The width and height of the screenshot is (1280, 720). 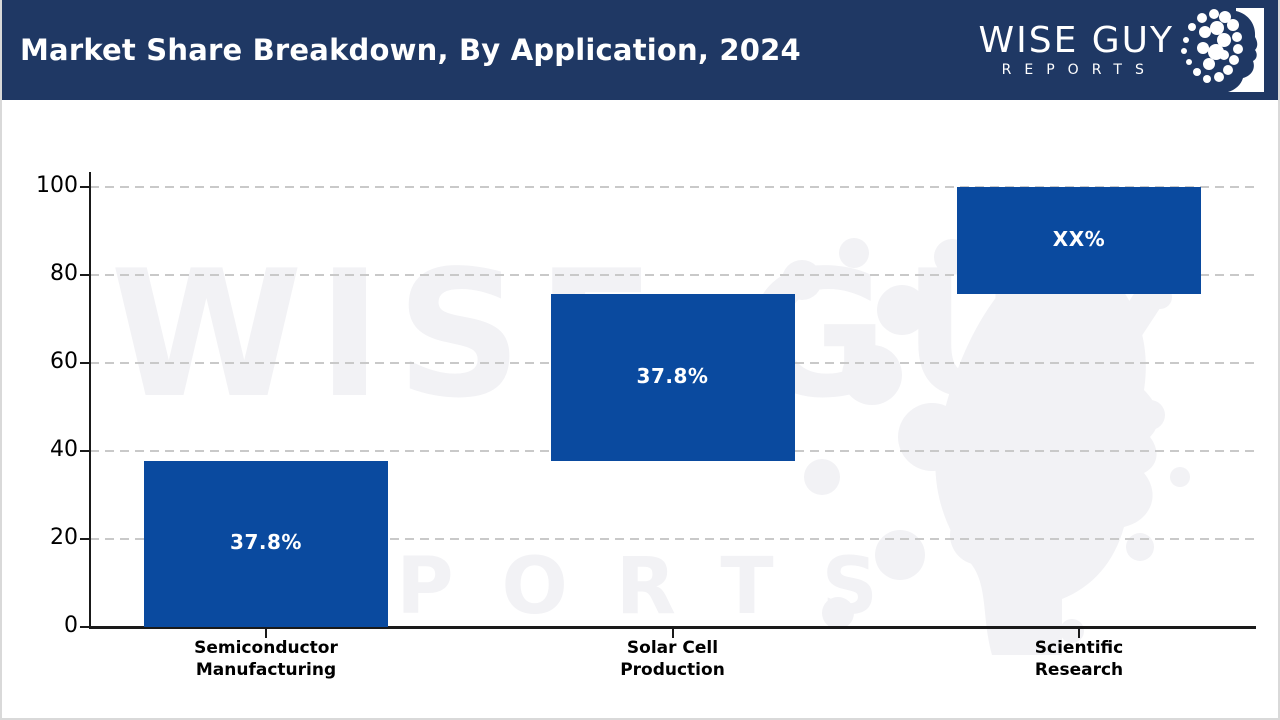 I want to click on x-axis-category-label: Solar Cell Production, so click(x=673, y=660).